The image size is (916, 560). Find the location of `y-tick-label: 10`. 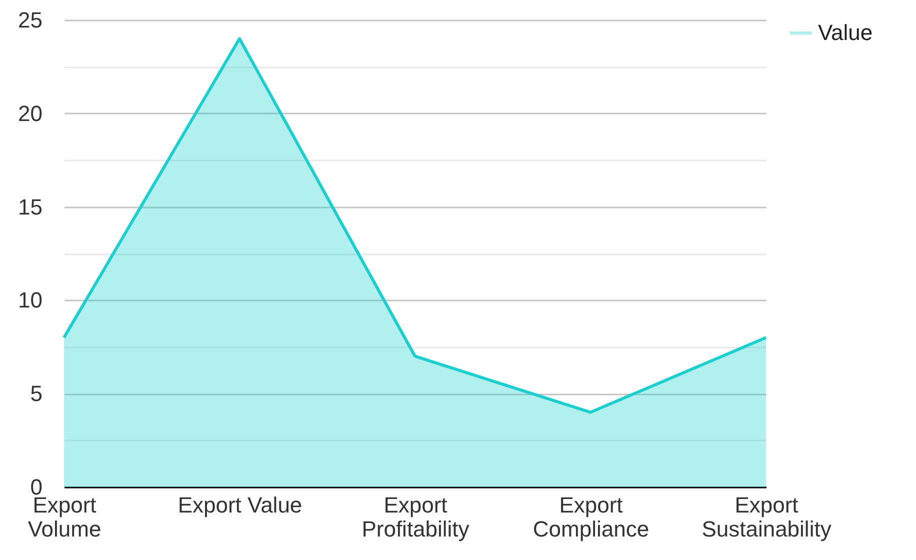

y-tick-label: 10 is located at coordinates (30, 300).